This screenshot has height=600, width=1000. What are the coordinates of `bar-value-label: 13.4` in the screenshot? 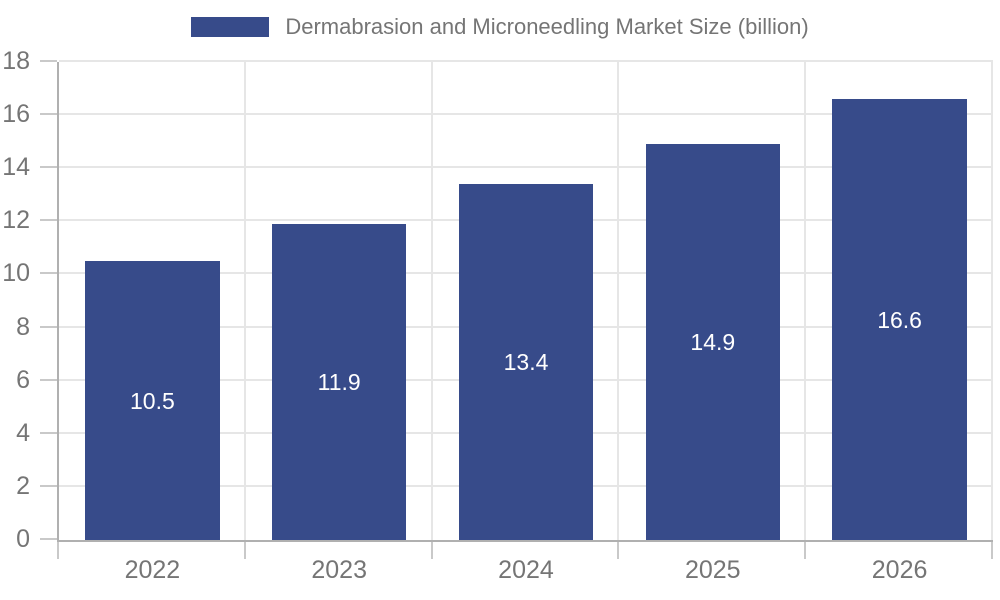 It's located at (526, 362).